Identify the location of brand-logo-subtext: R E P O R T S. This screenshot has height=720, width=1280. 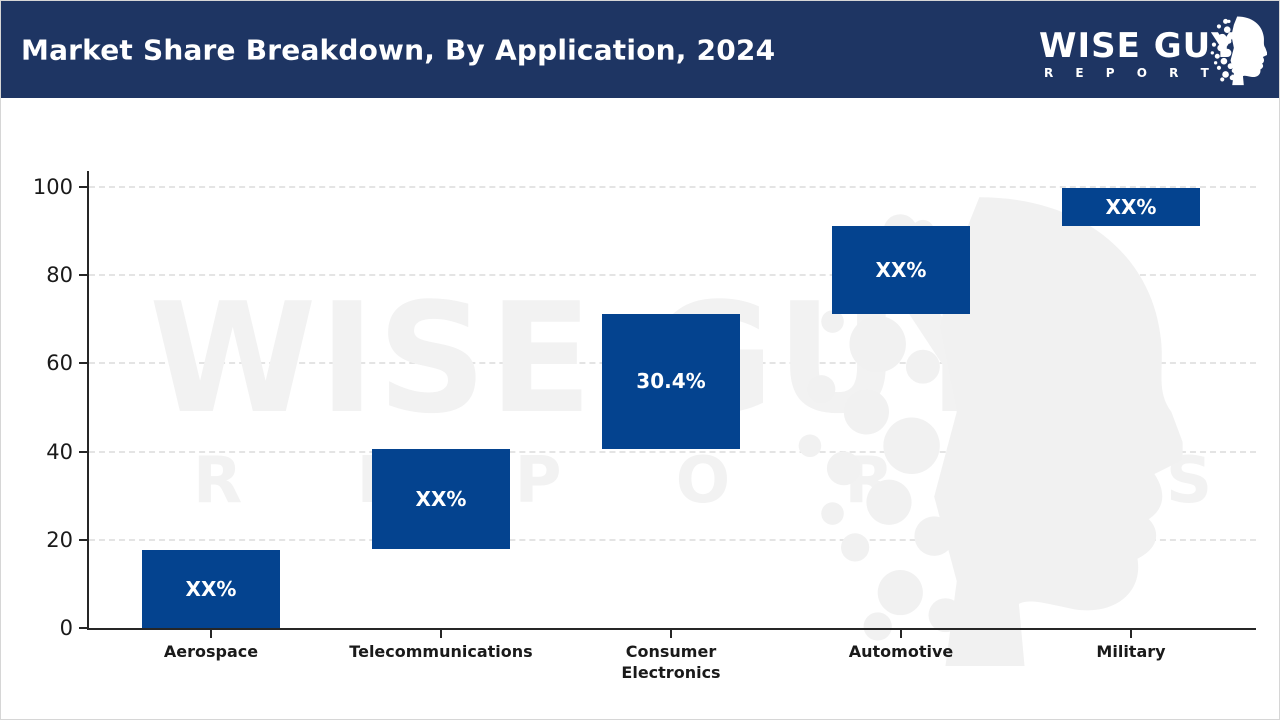
(1146, 73).